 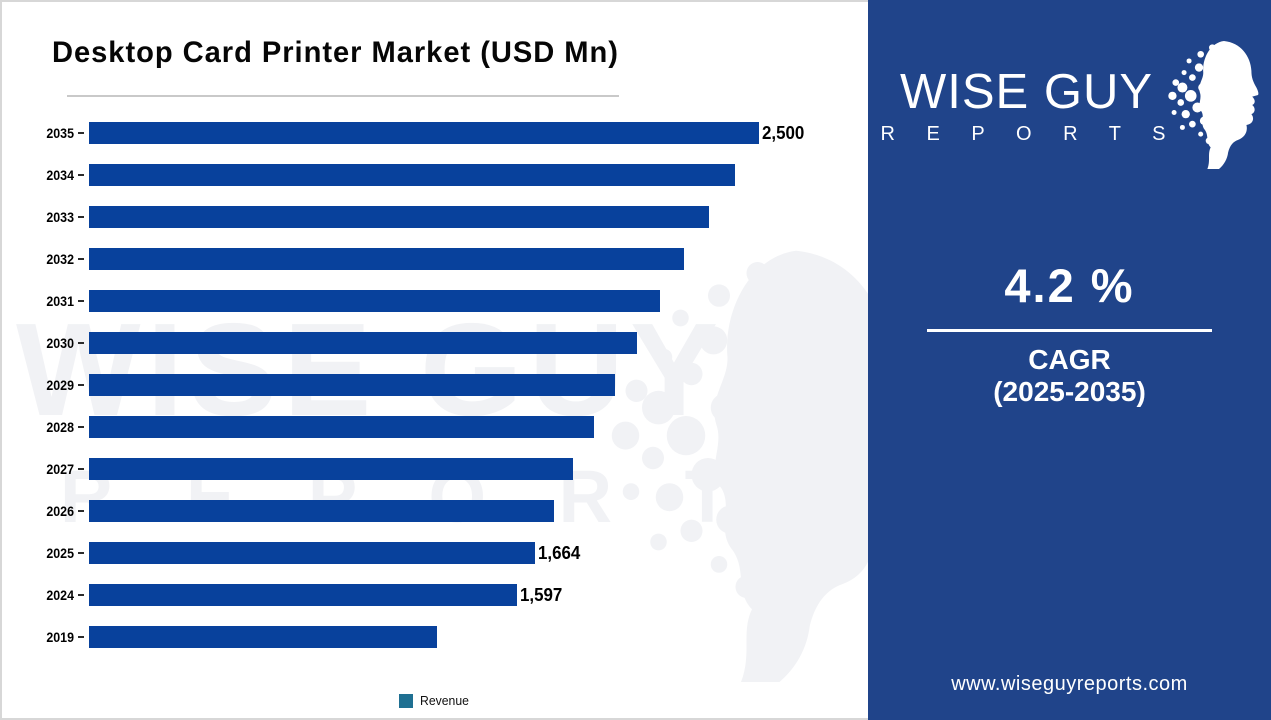 I want to click on bar-row: 2025 1,664, so click(x=435, y=553).